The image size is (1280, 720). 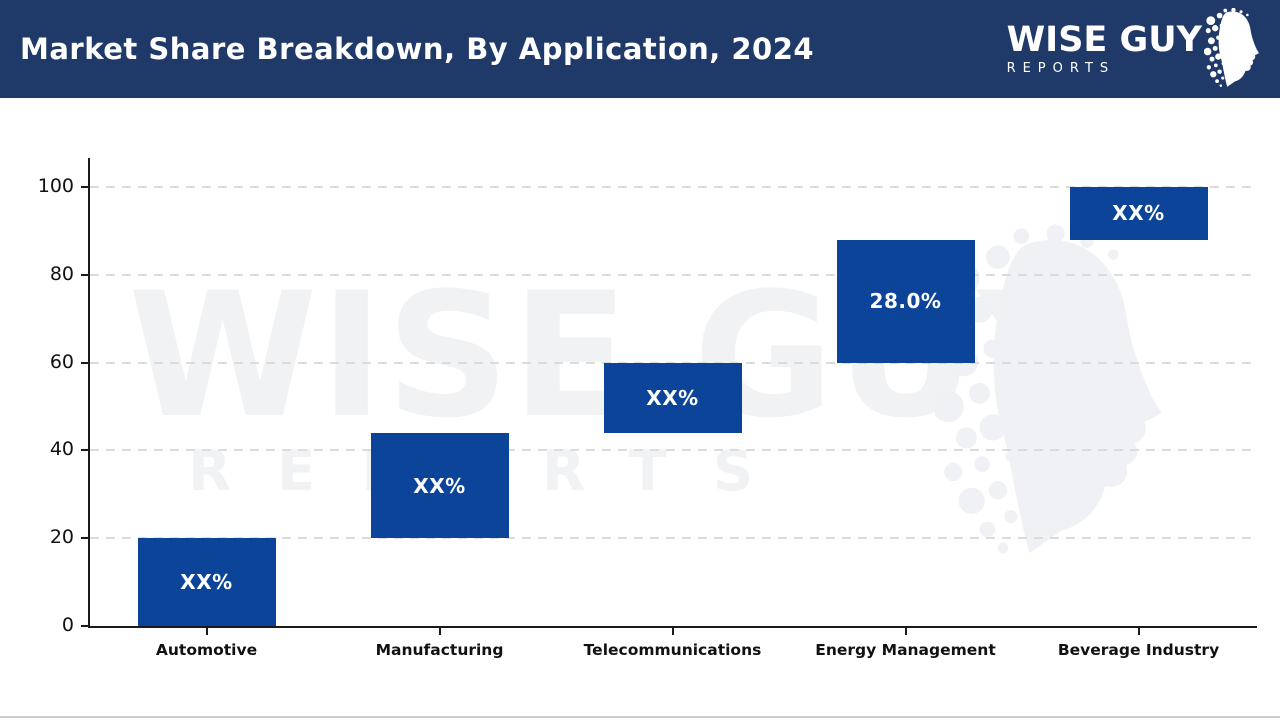 I want to click on logo-wordmark: WISE GUY, so click(x=1104, y=40).